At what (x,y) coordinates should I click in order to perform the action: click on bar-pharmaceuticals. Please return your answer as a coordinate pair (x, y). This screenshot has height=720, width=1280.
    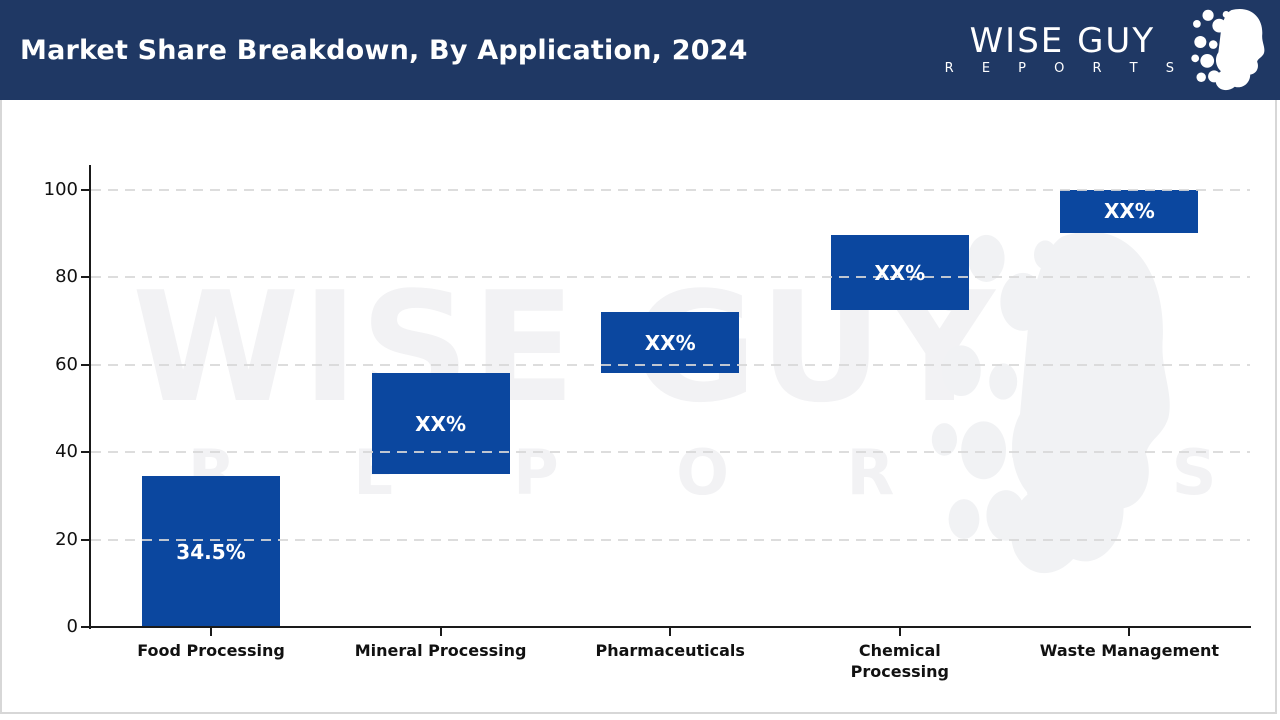
    Looking at the image, I should click on (670, 343).